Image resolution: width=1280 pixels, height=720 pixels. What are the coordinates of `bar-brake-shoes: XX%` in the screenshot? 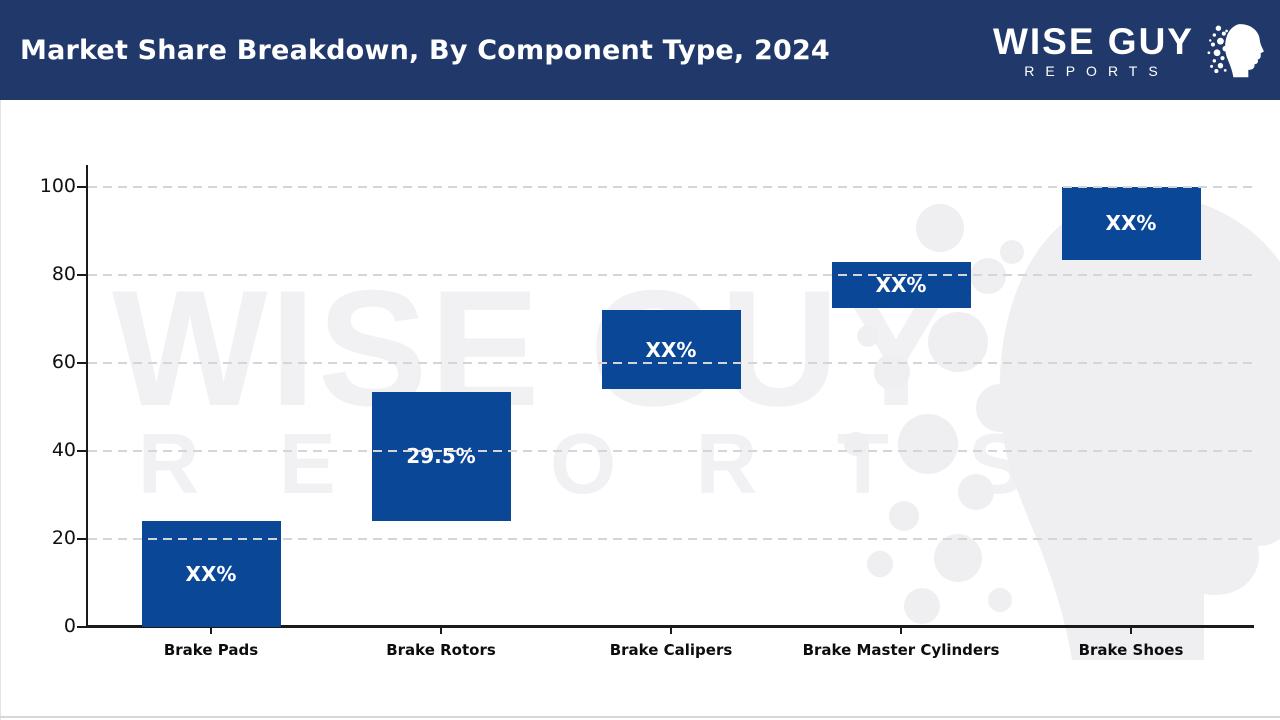 It's located at (1131, 223).